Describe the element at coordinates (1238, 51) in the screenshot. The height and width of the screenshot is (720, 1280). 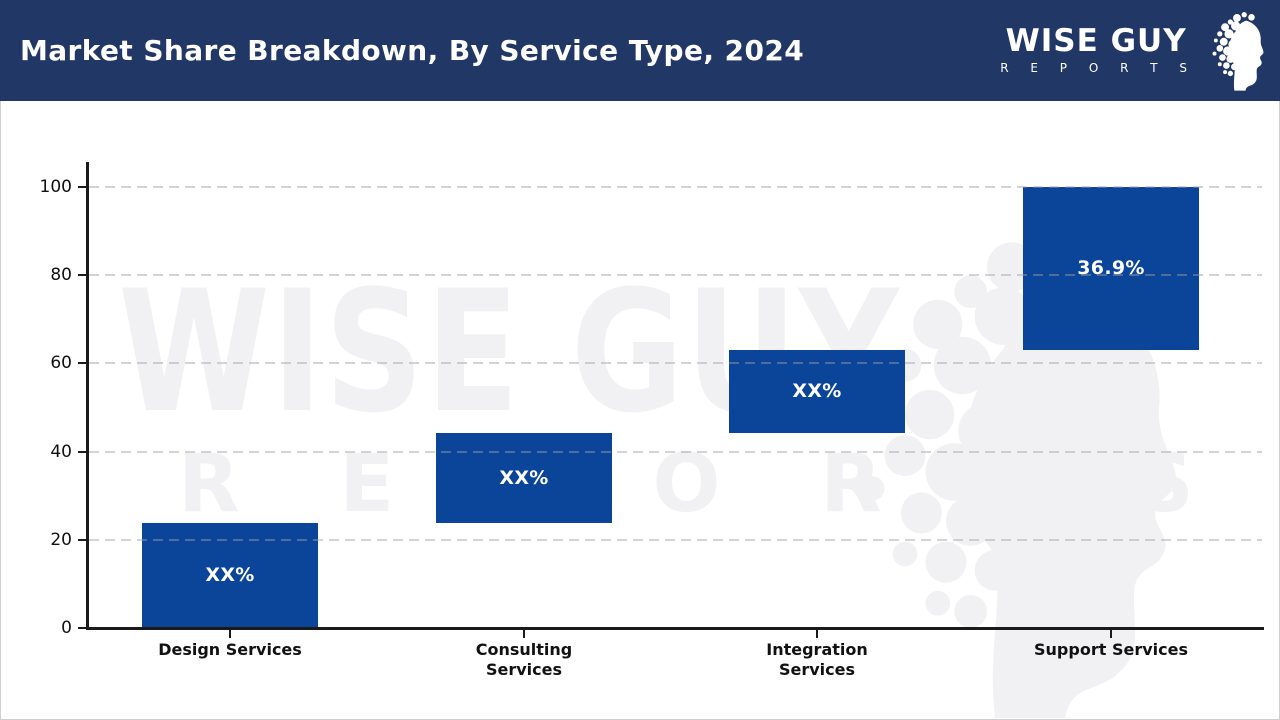
I see `dotted-head-logo-icon` at that location.